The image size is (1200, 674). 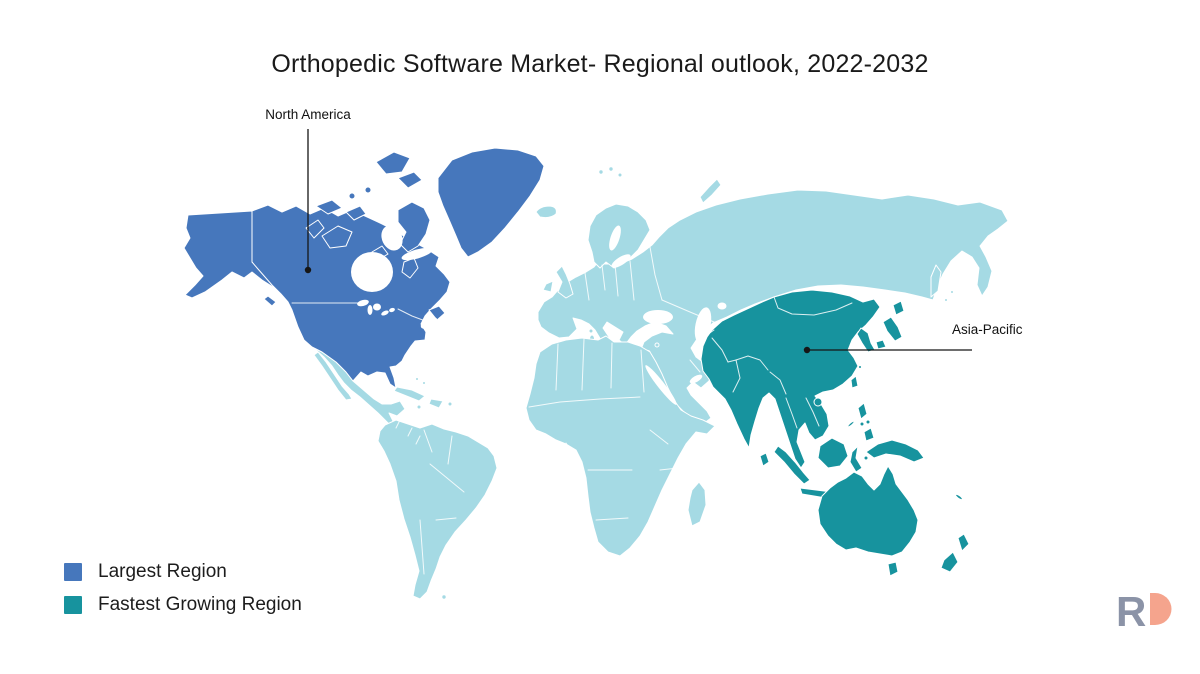 What do you see at coordinates (661, 385) in the screenshot?
I see `red-sea` at bounding box center [661, 385].